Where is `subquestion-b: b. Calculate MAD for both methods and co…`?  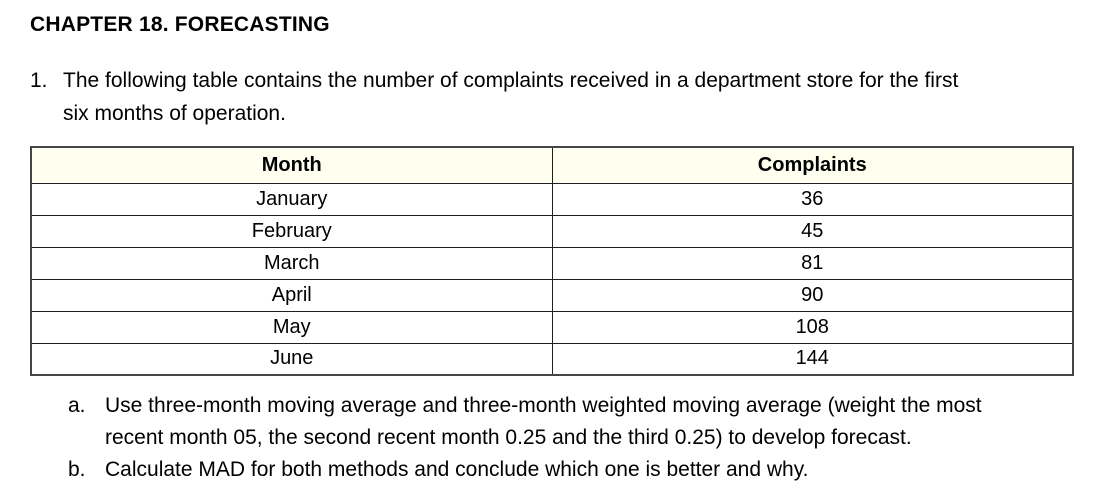 subquestion-b: b. Calculate MAD for both methods and co… is located at coordinates (564, 470).